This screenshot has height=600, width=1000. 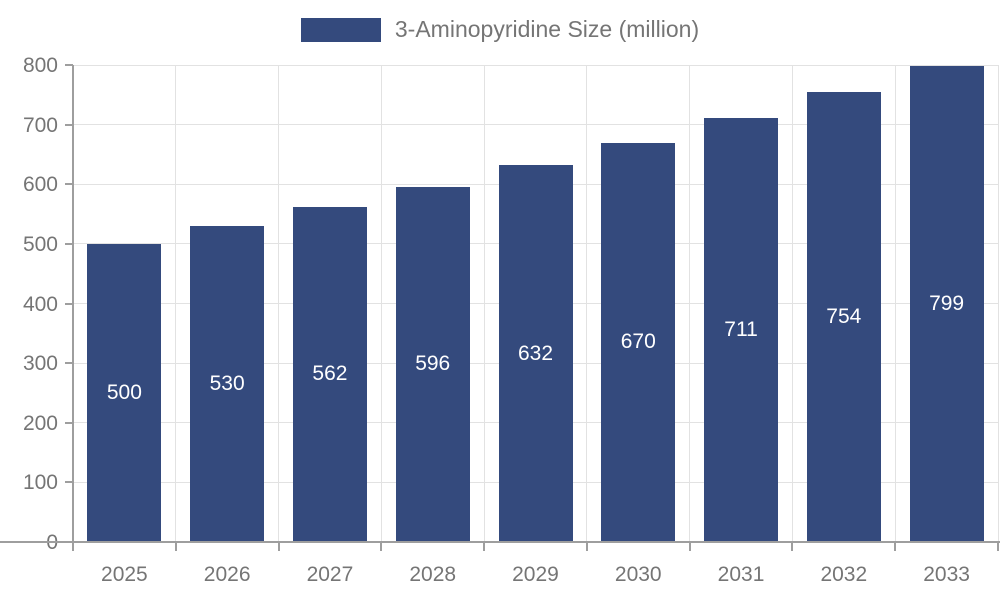 What do you see at coordinates (500, 542) in the screenshot?
I see `x-axis-line` at bounding box center [500, 542].